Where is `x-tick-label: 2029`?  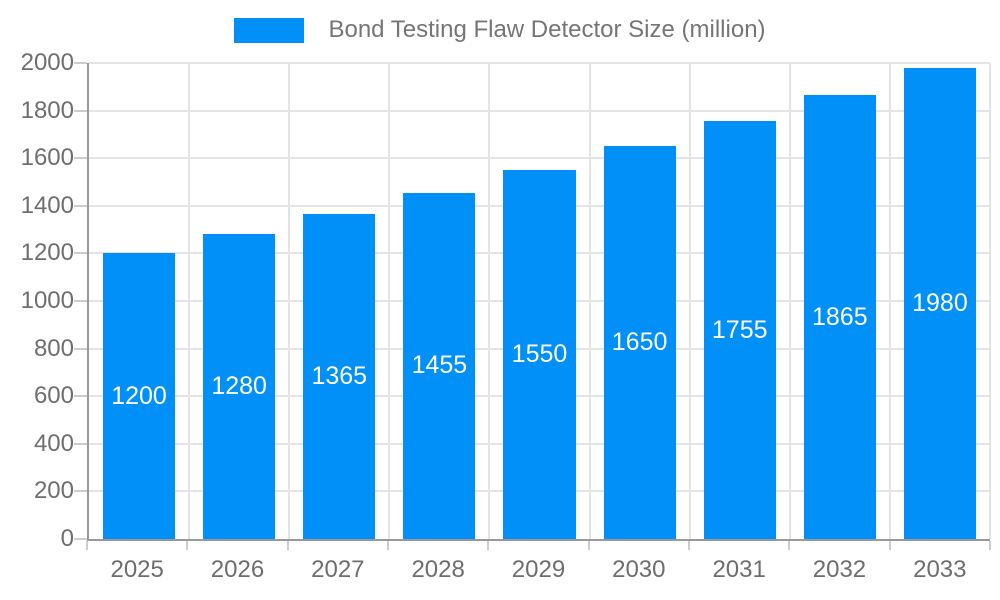
x-tick-label: 2029 is located at coordinates (538, 569).